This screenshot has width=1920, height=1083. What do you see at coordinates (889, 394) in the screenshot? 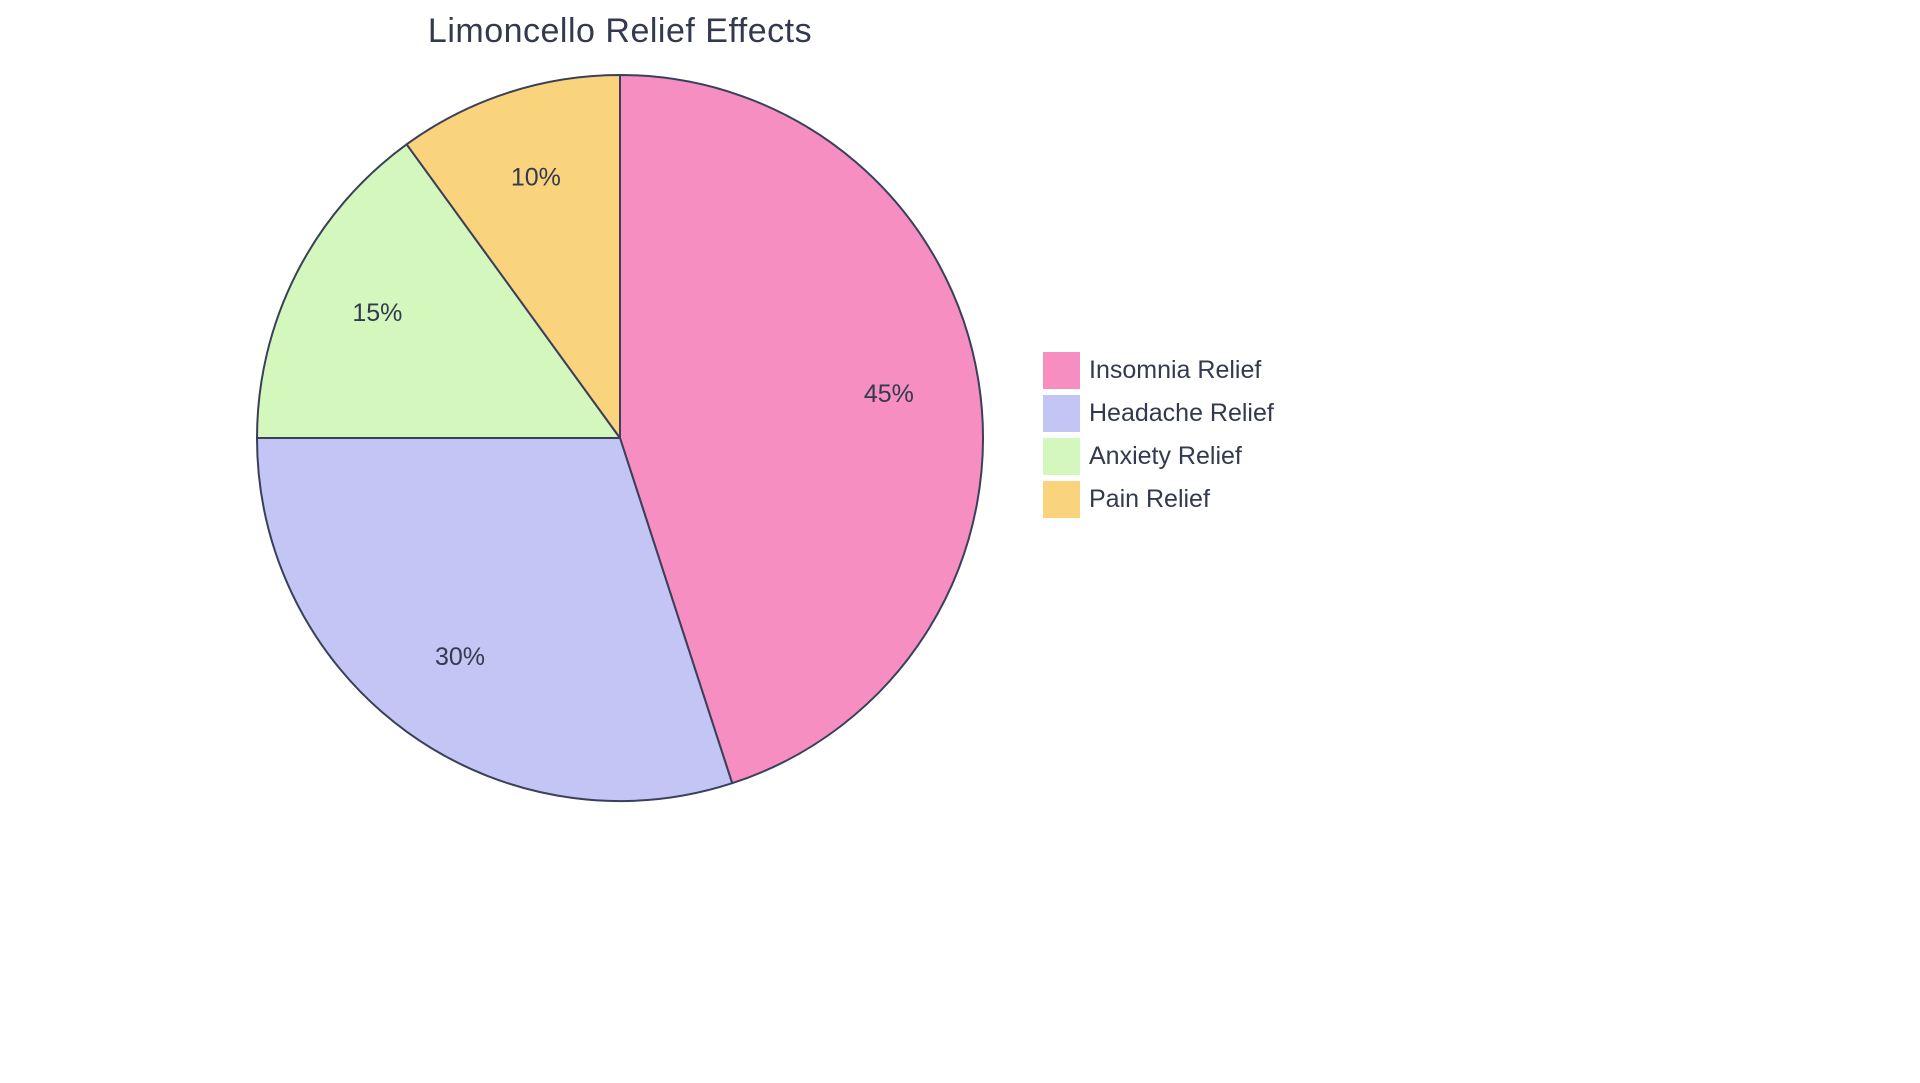
I see `slice-label-insomnia-relief: 45%` at bounding box center [889, 394].